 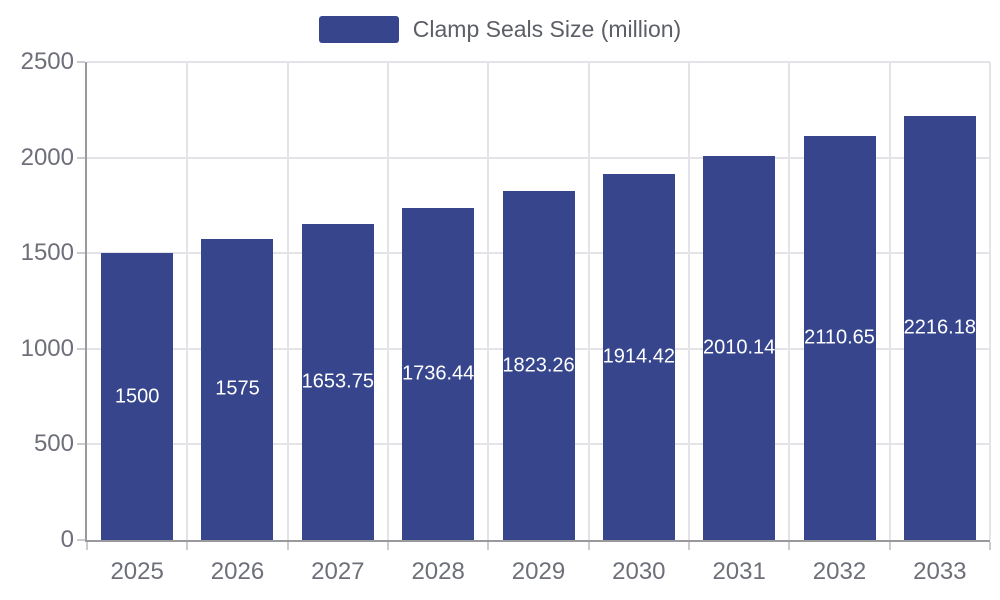 I want to click on bar-value-label: 1914.42, so click(x=638, y=356).